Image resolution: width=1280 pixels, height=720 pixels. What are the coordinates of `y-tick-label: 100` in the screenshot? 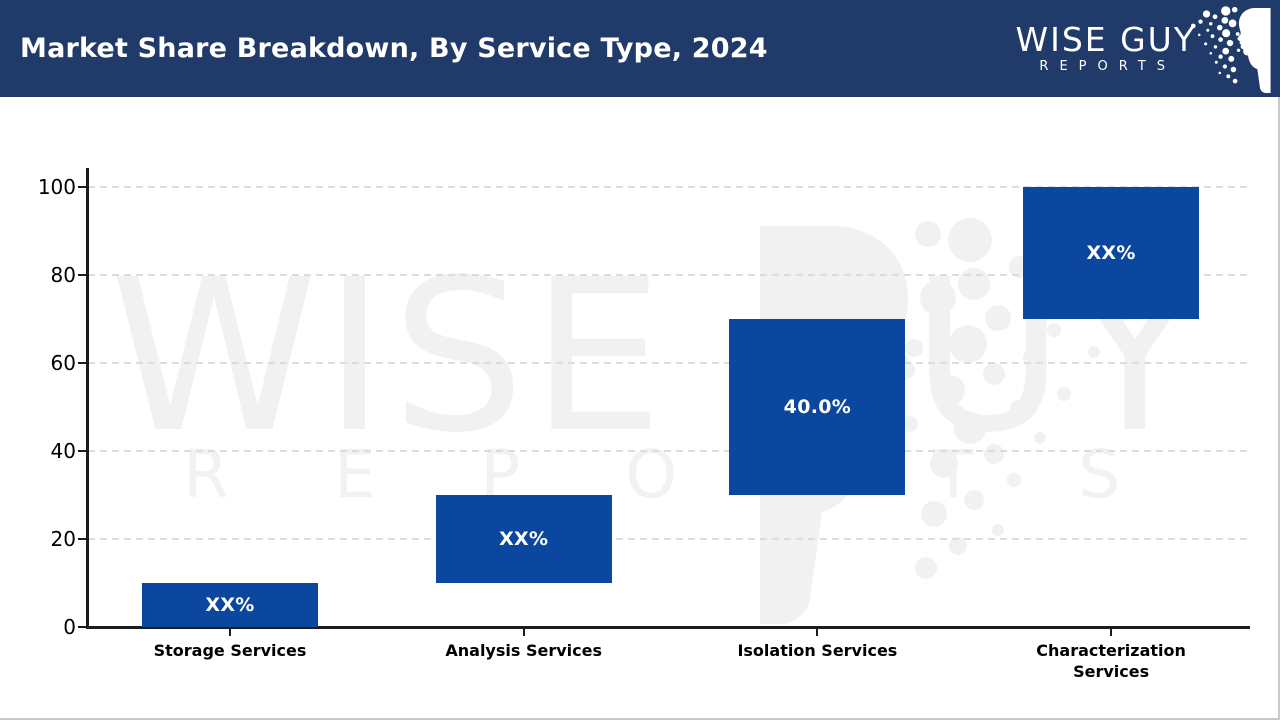 It's located at (56, 187).